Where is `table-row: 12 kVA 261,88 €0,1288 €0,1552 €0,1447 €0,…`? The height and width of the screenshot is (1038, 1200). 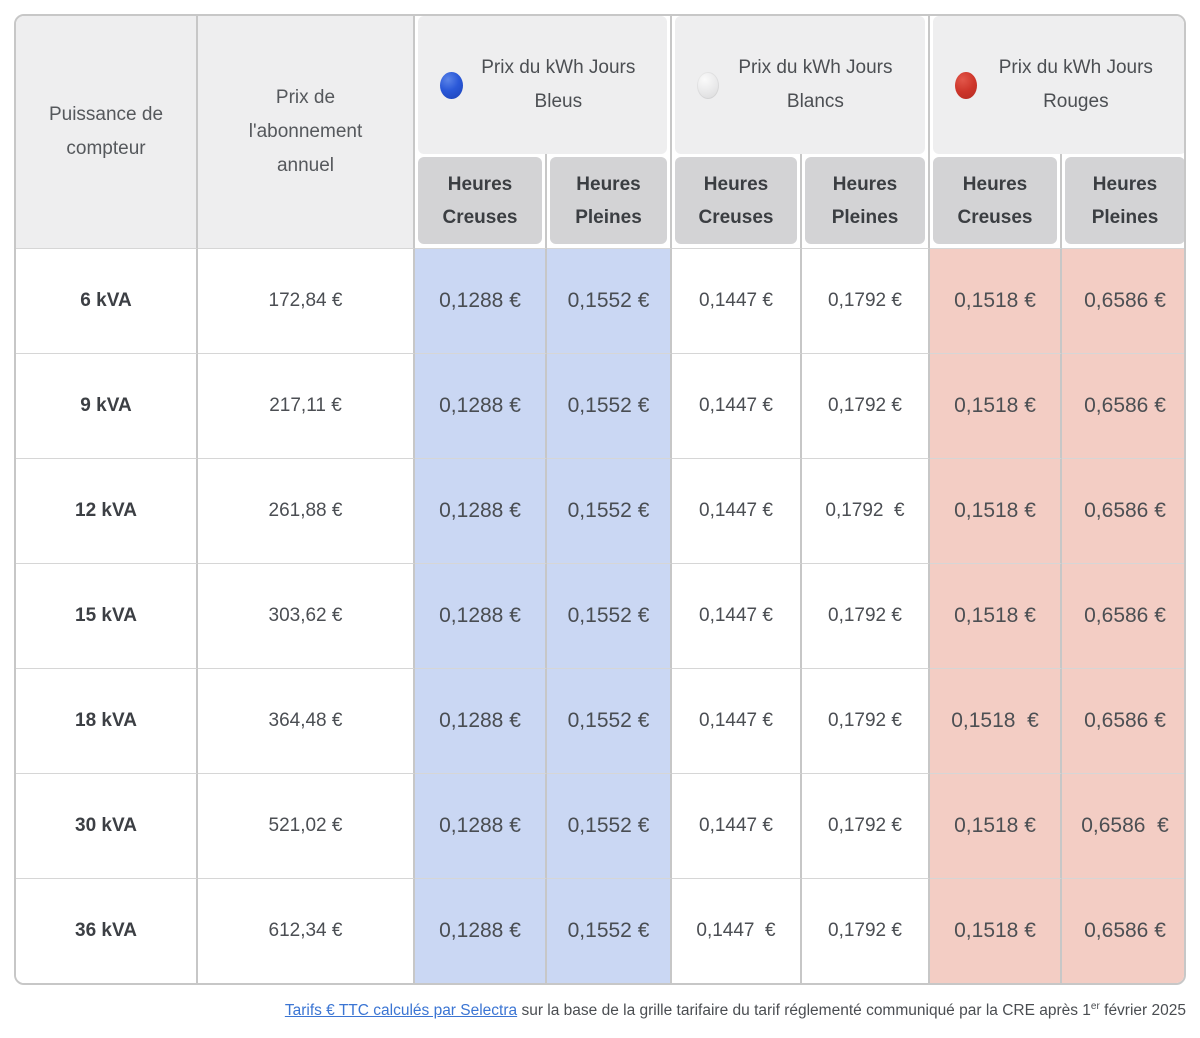
table-row: 12 kVA 261,88 €0,1288 €0,1552 €0,1447 €0,… is located at coordinates (600, 510).